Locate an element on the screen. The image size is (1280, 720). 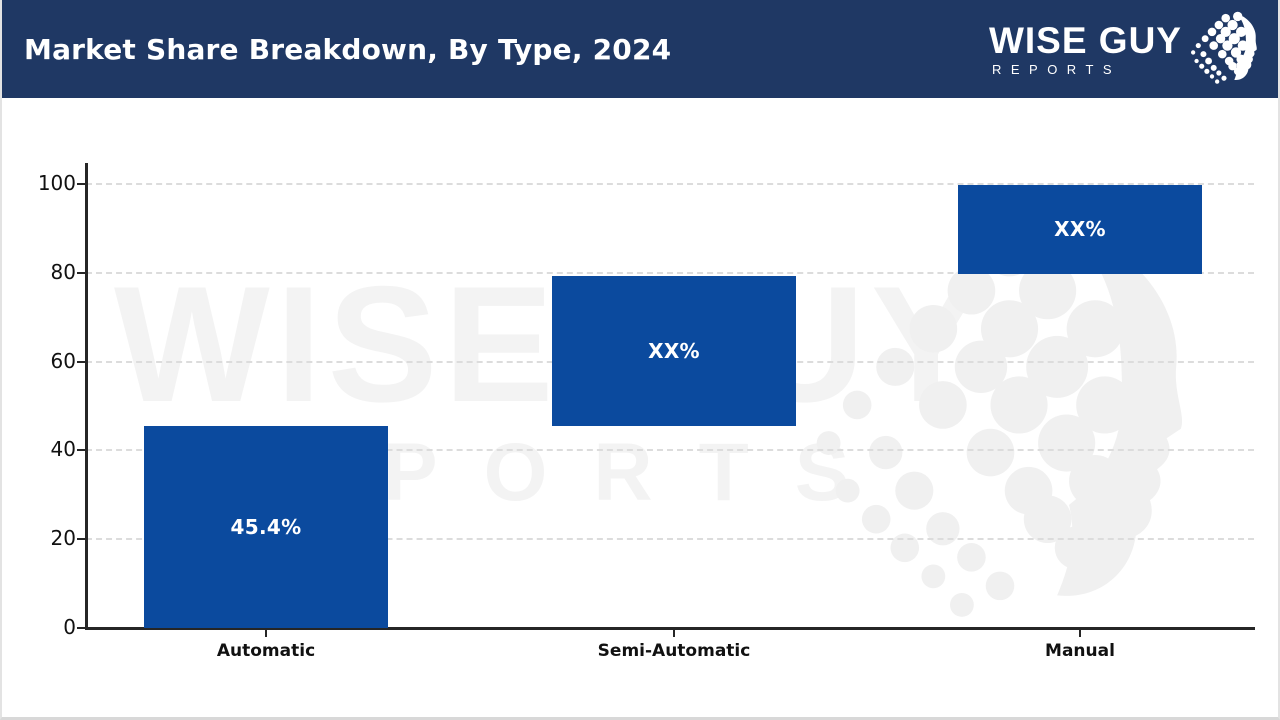
bar-automatic: 45.4% is located at coordinates (266, 527).